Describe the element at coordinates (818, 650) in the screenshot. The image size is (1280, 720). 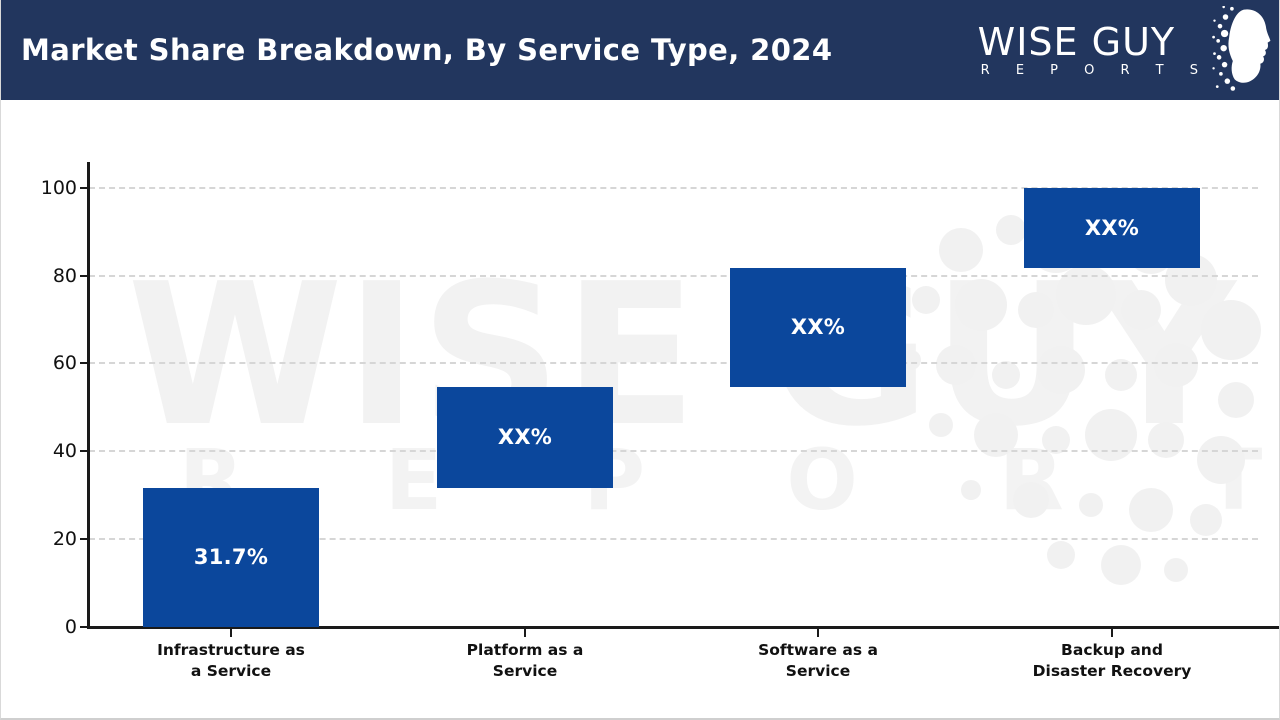
I see `x-axis-label-line: Software as a` at that location.